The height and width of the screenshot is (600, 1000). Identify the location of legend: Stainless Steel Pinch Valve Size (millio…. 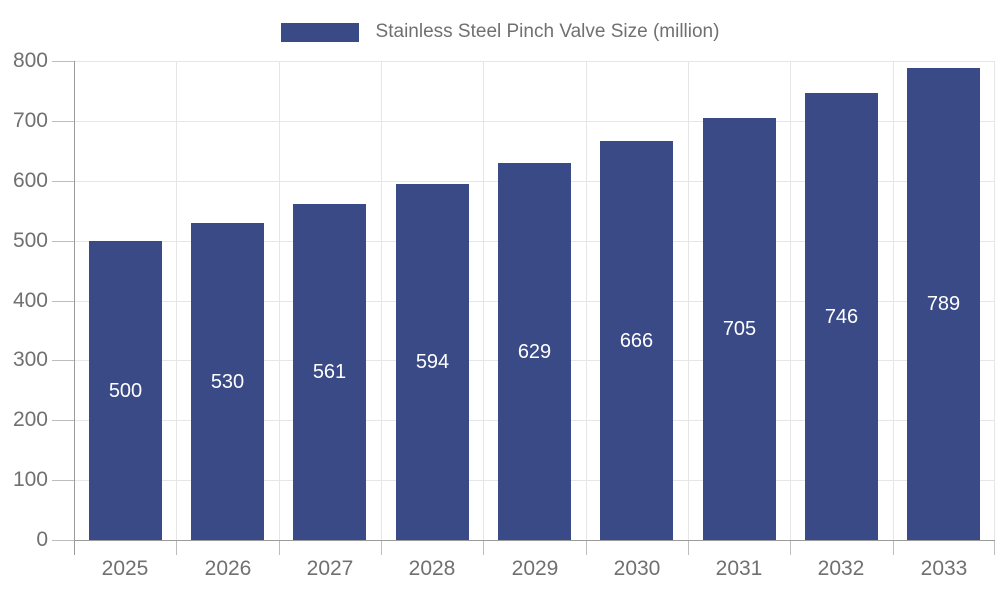
(500, 32).